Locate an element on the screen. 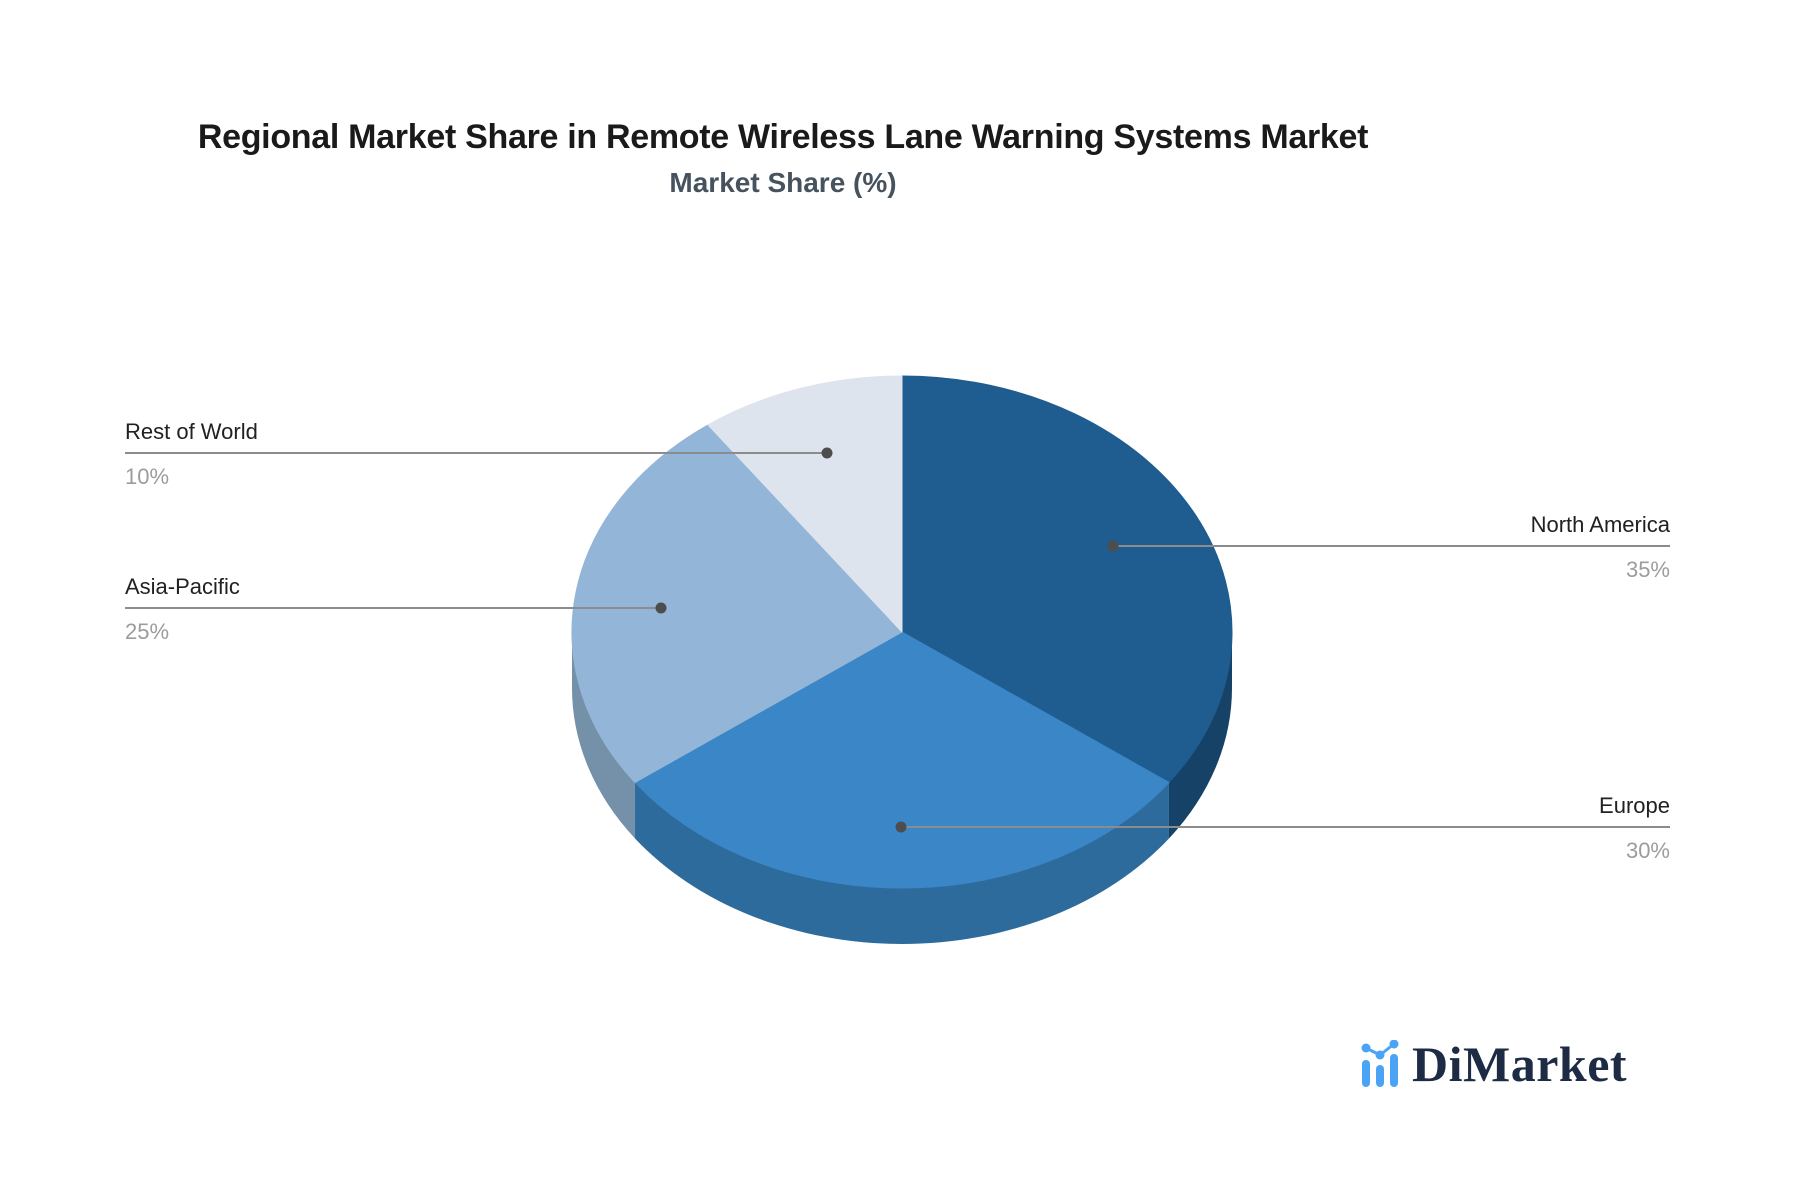 The image size is (1800, 1196). pie-slice-rest-of-world is located at coordinates (805, 504).